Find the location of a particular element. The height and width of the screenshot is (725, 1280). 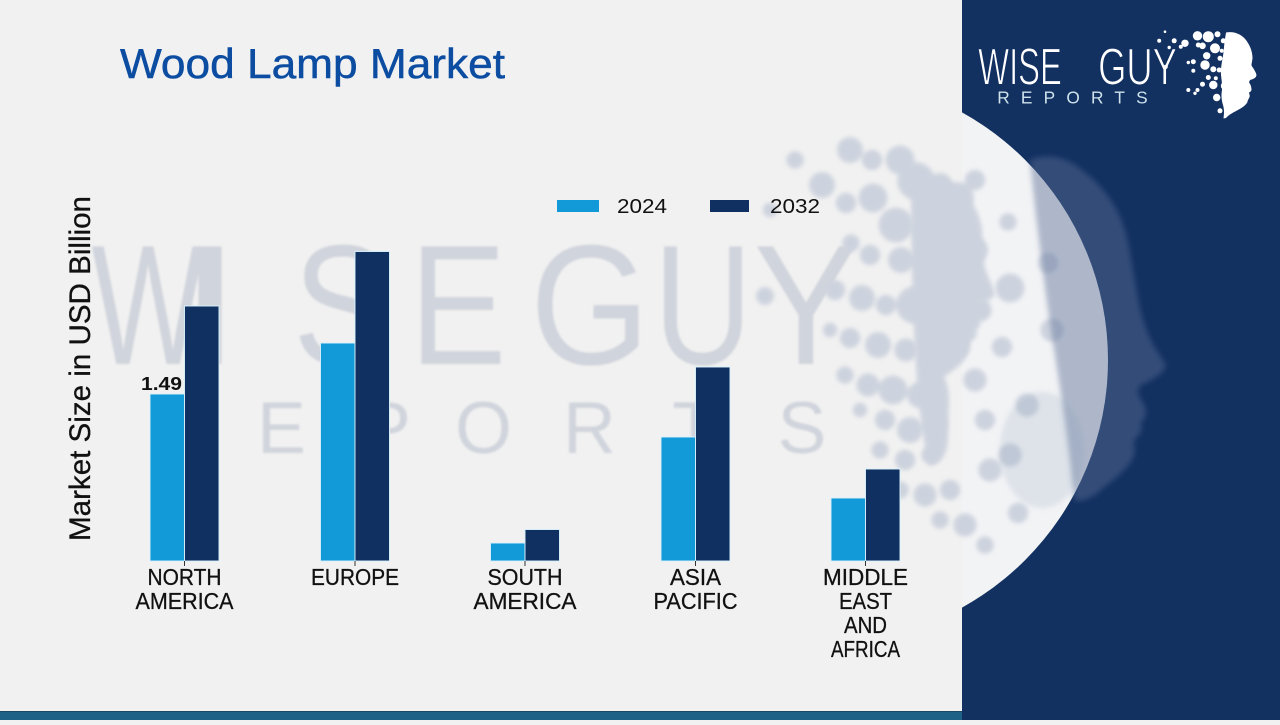

svg-text: 2032 is located at coordinates (795, 207).